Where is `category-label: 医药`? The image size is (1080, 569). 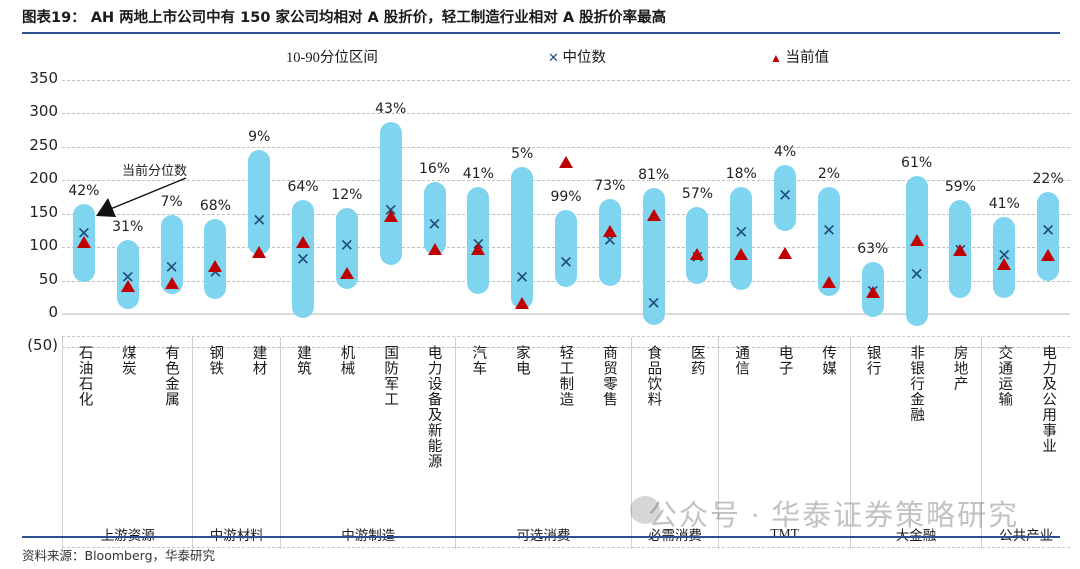 category-label: 医药 is located at coordinates (696, 360).